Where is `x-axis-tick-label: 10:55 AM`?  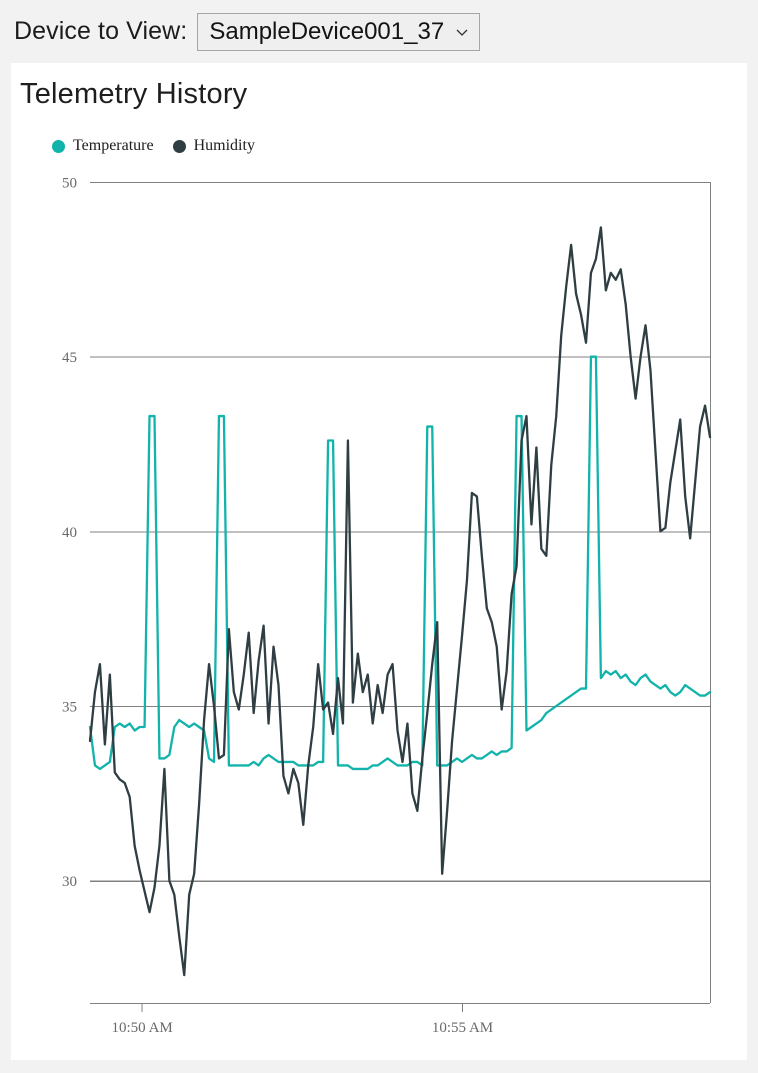
x-axis-tick-label: 10:55 AM is located at coordinates (462, 1028).